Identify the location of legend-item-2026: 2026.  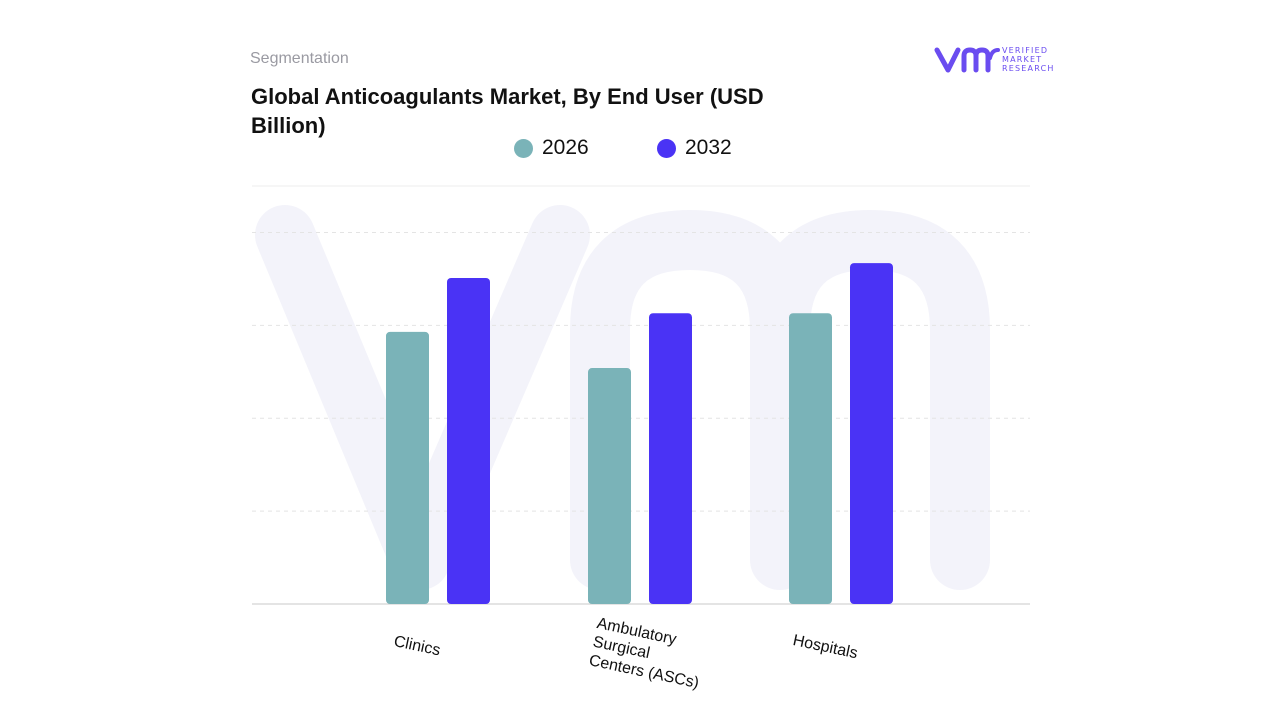
(551, 148).